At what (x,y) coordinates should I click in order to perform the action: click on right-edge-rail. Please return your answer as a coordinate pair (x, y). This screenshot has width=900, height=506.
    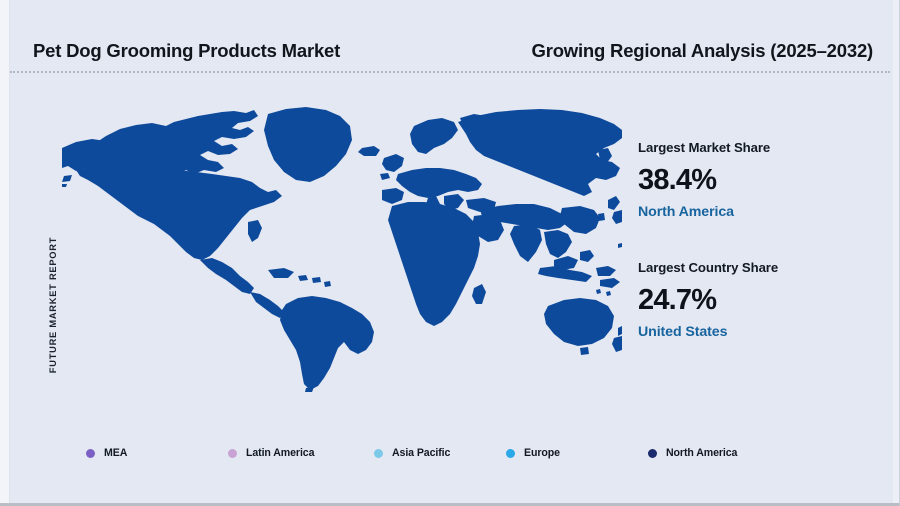
    Looking at the image, I should click on (896, 251).